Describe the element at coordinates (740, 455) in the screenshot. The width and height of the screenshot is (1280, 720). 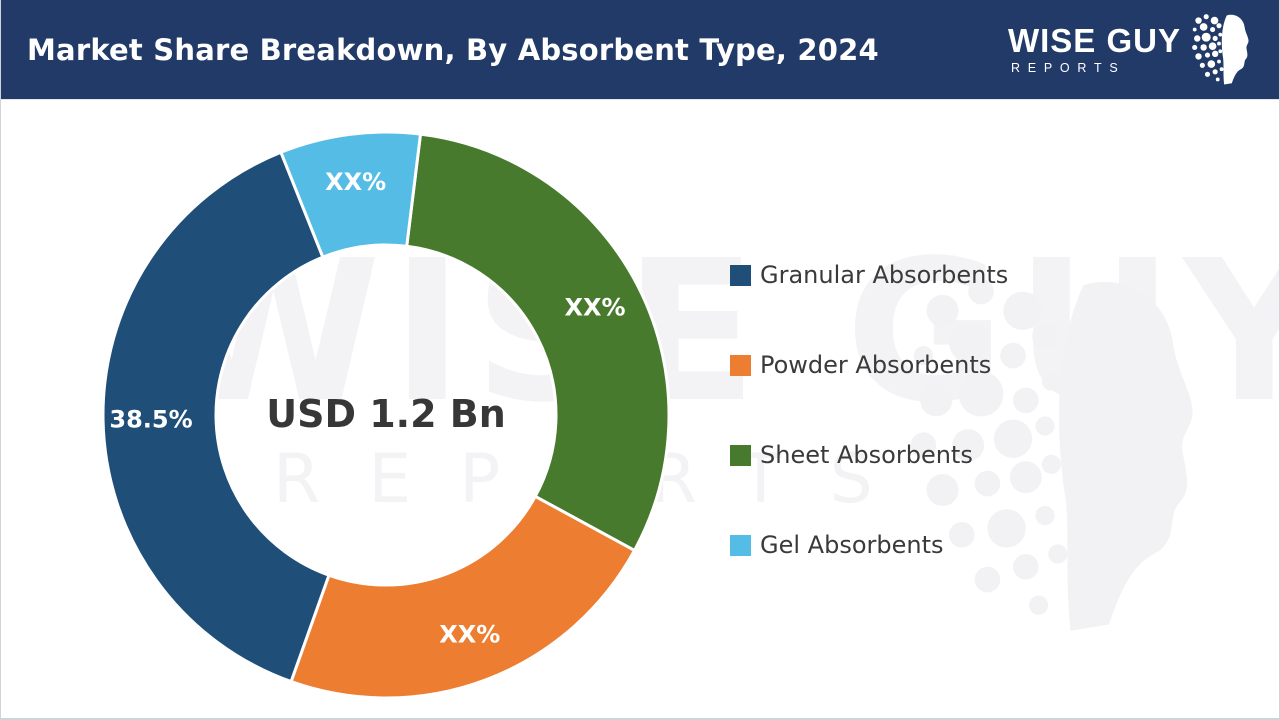
I see `legend-swatch-sheet` at that location.